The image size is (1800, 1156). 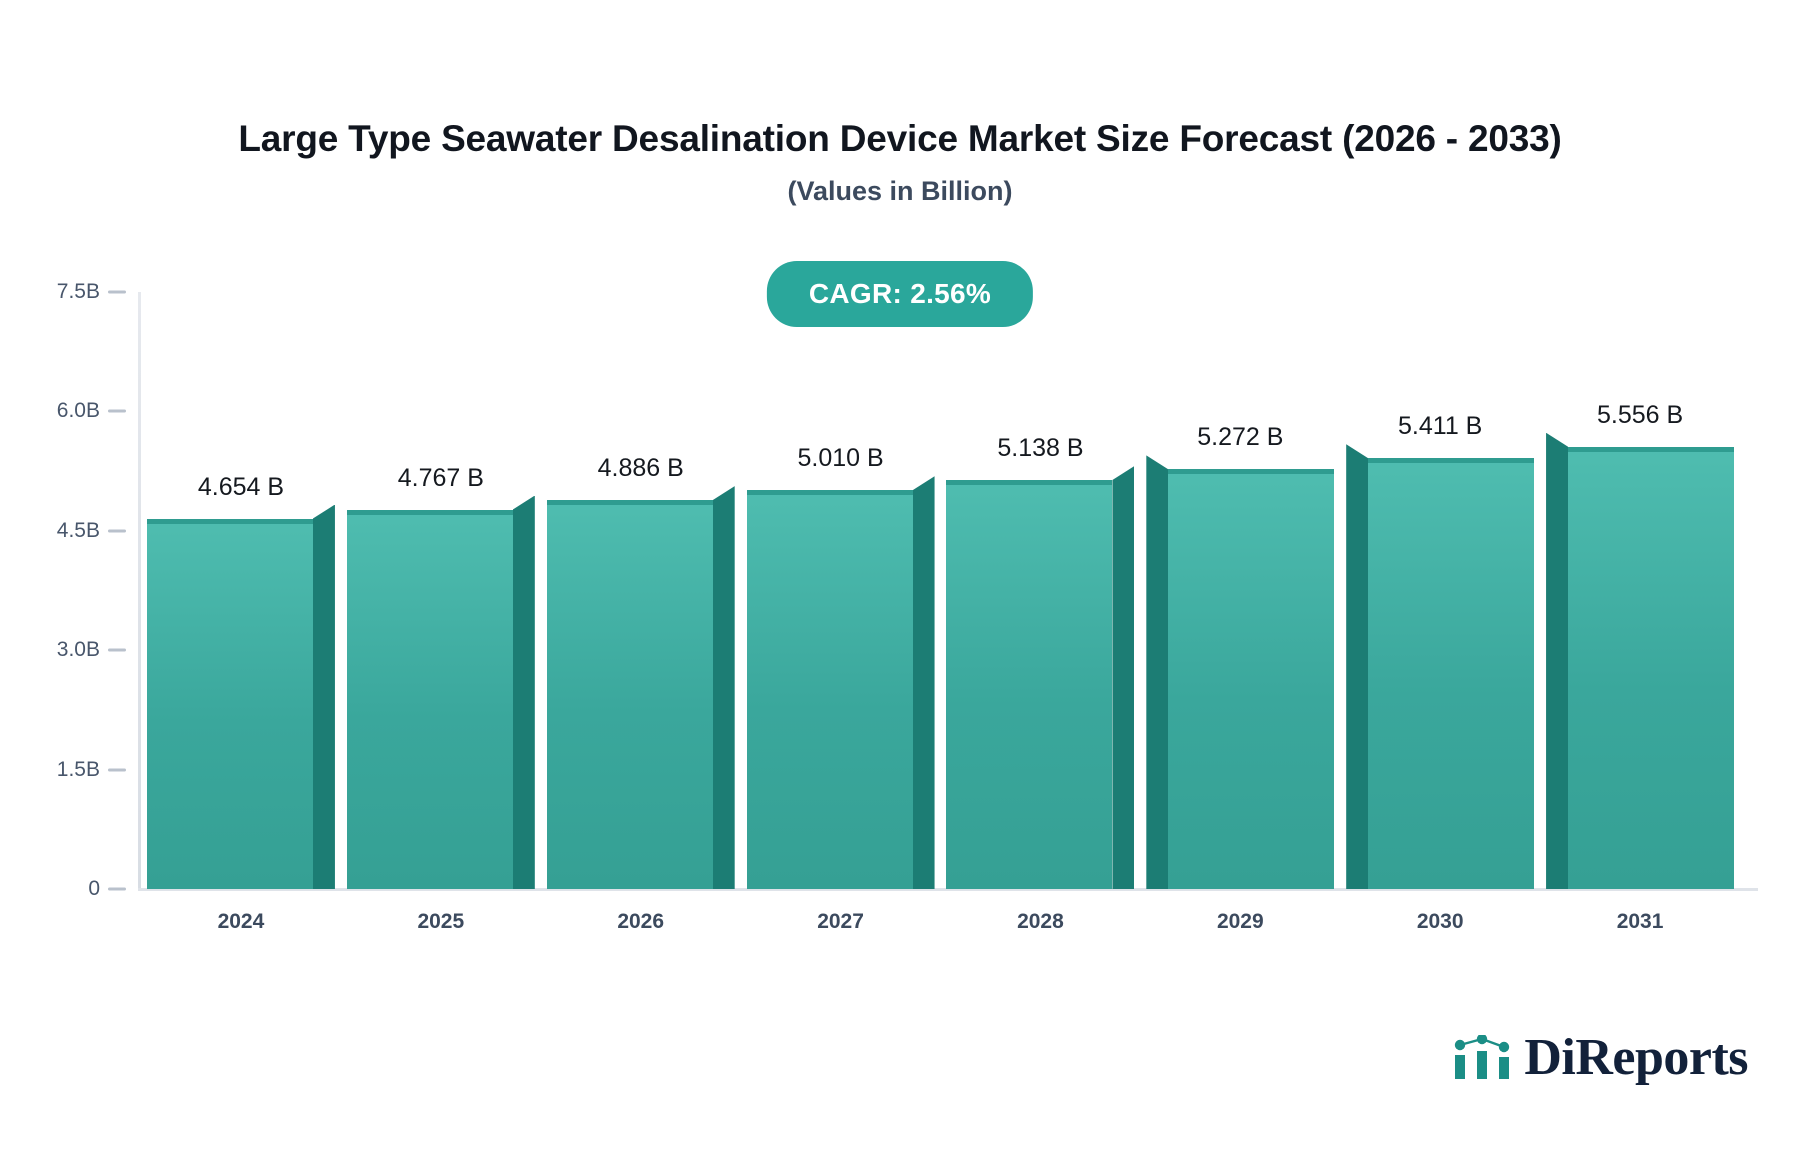 I want to click on logo-wordmark: DiReports, so click(x=1636, y=1057).